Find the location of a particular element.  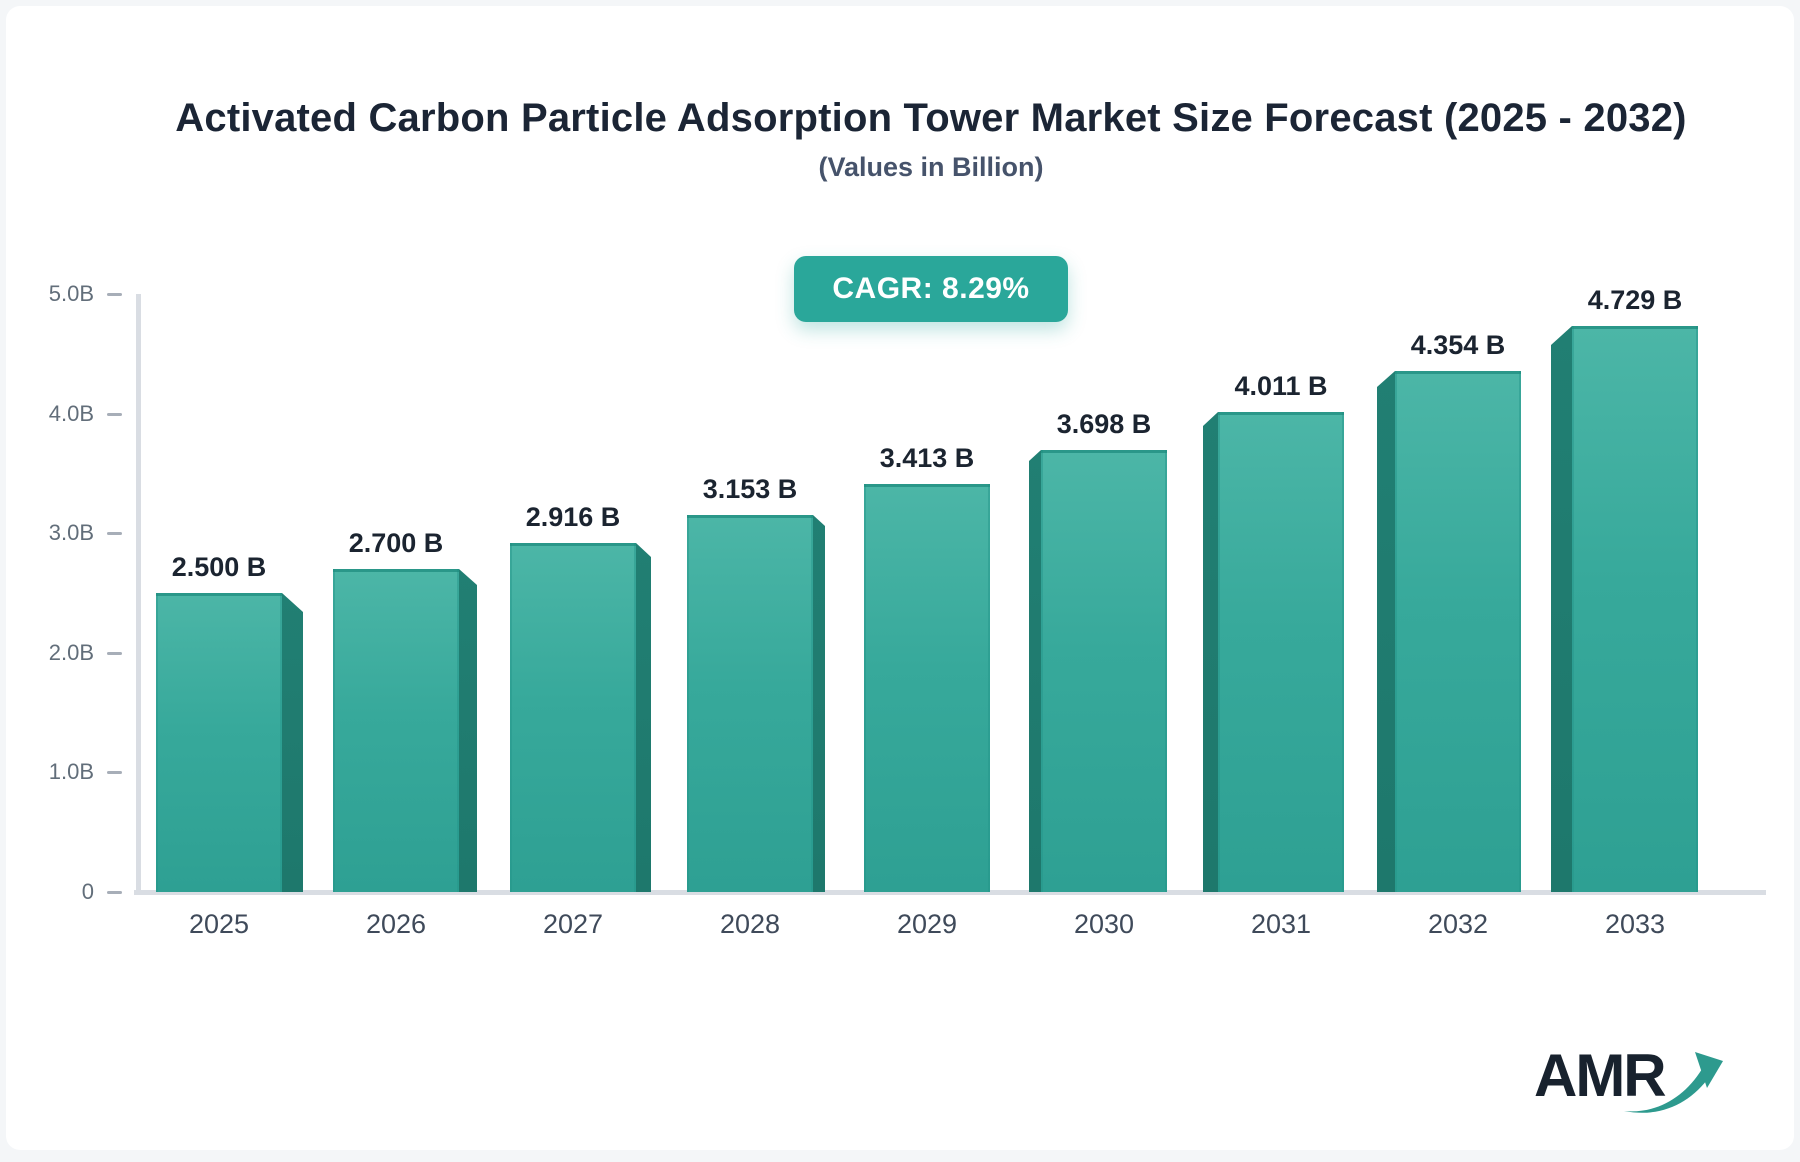

x-tick-label: 2029 is located at coordinates (927, 924).